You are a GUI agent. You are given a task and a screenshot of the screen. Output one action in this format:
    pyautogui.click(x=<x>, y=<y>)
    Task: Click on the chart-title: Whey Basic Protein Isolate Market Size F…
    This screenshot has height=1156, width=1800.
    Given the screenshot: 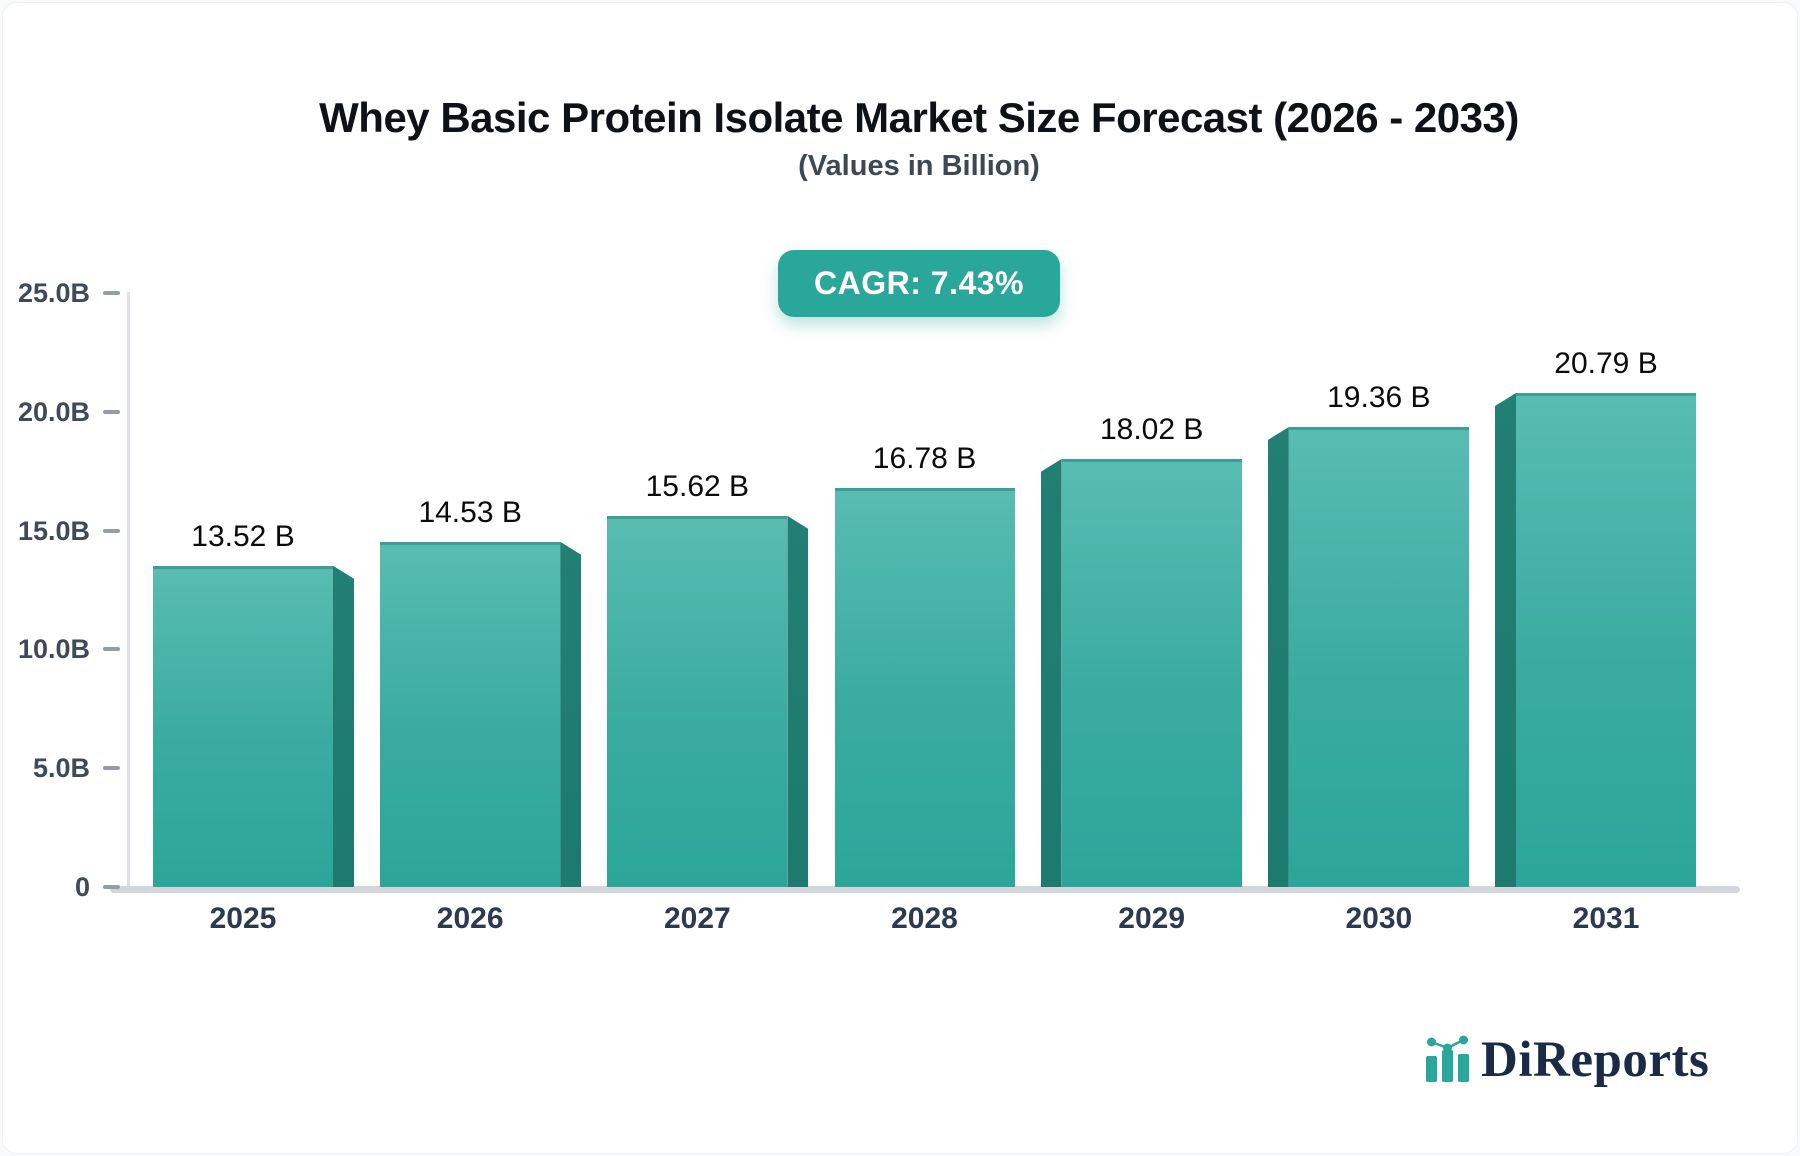 What is the action you would take?
    pyautogui.click(x=919, y=117)
    